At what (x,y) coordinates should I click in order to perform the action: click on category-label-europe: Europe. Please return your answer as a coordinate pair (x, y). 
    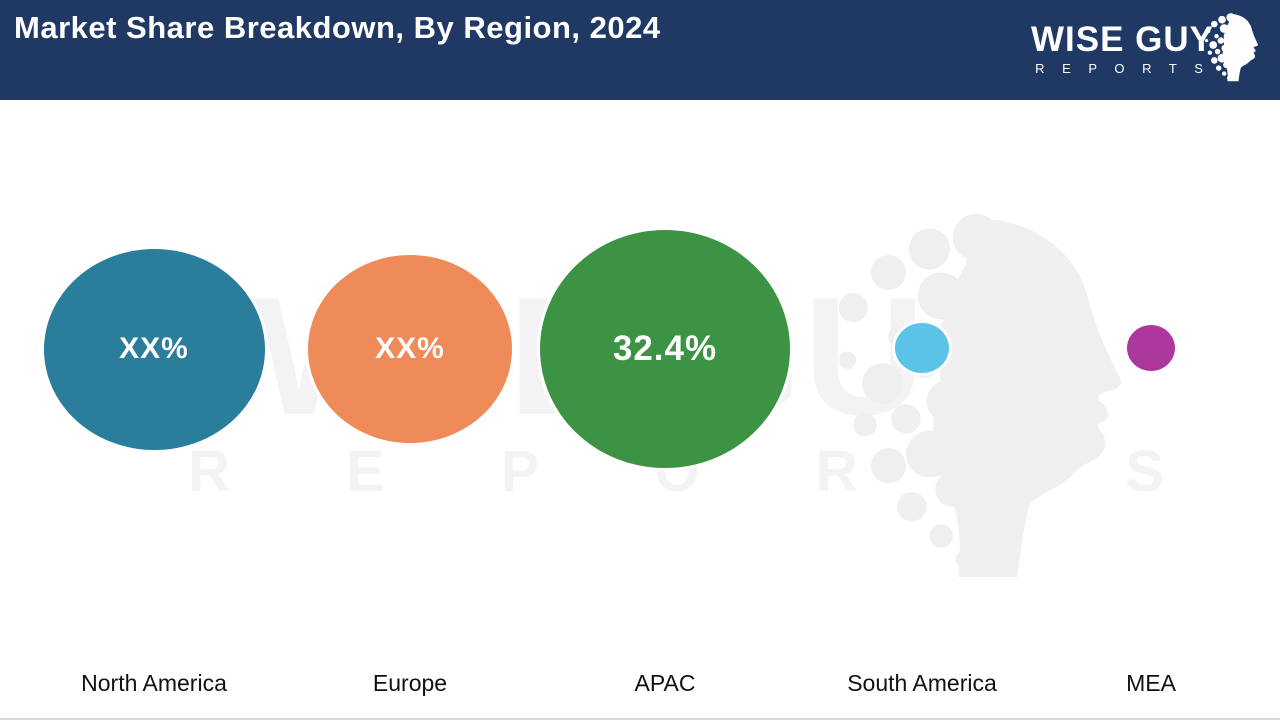
    Looking at the image, I should click on (410, 683).